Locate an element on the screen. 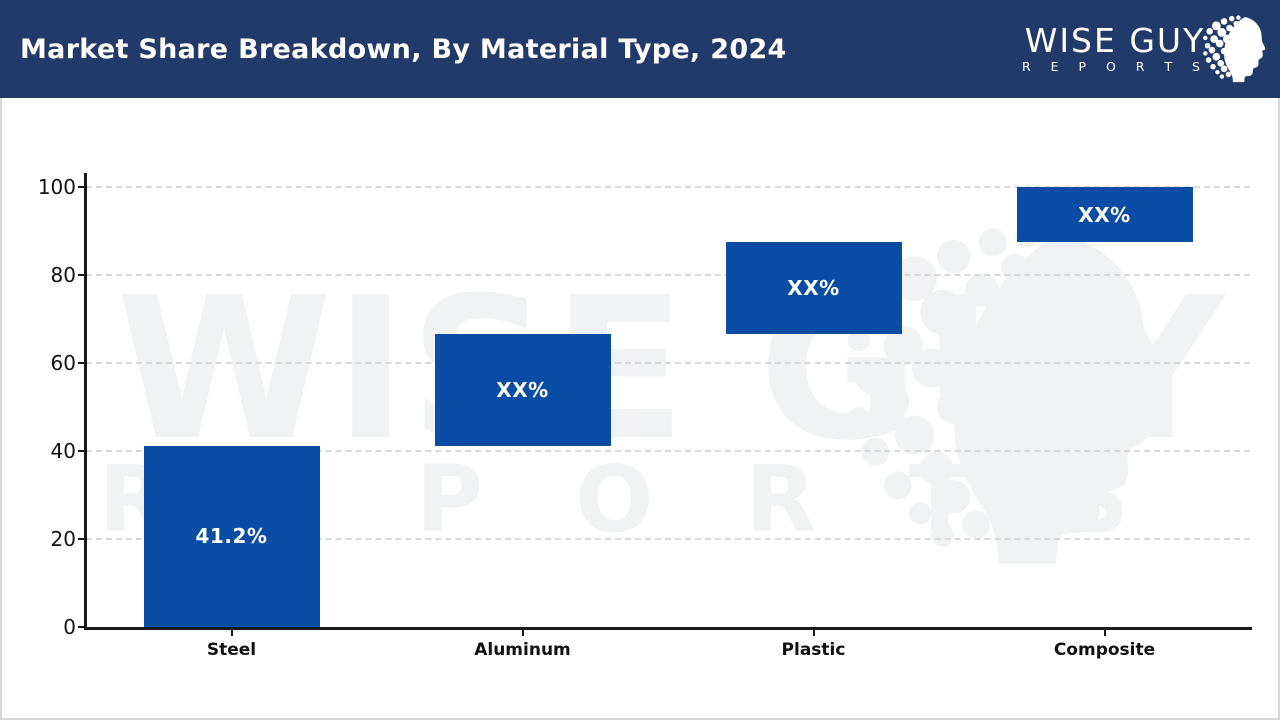  brand-logo-text: WISE GUY R E P O R T S is located at coordinates (1114, 47).